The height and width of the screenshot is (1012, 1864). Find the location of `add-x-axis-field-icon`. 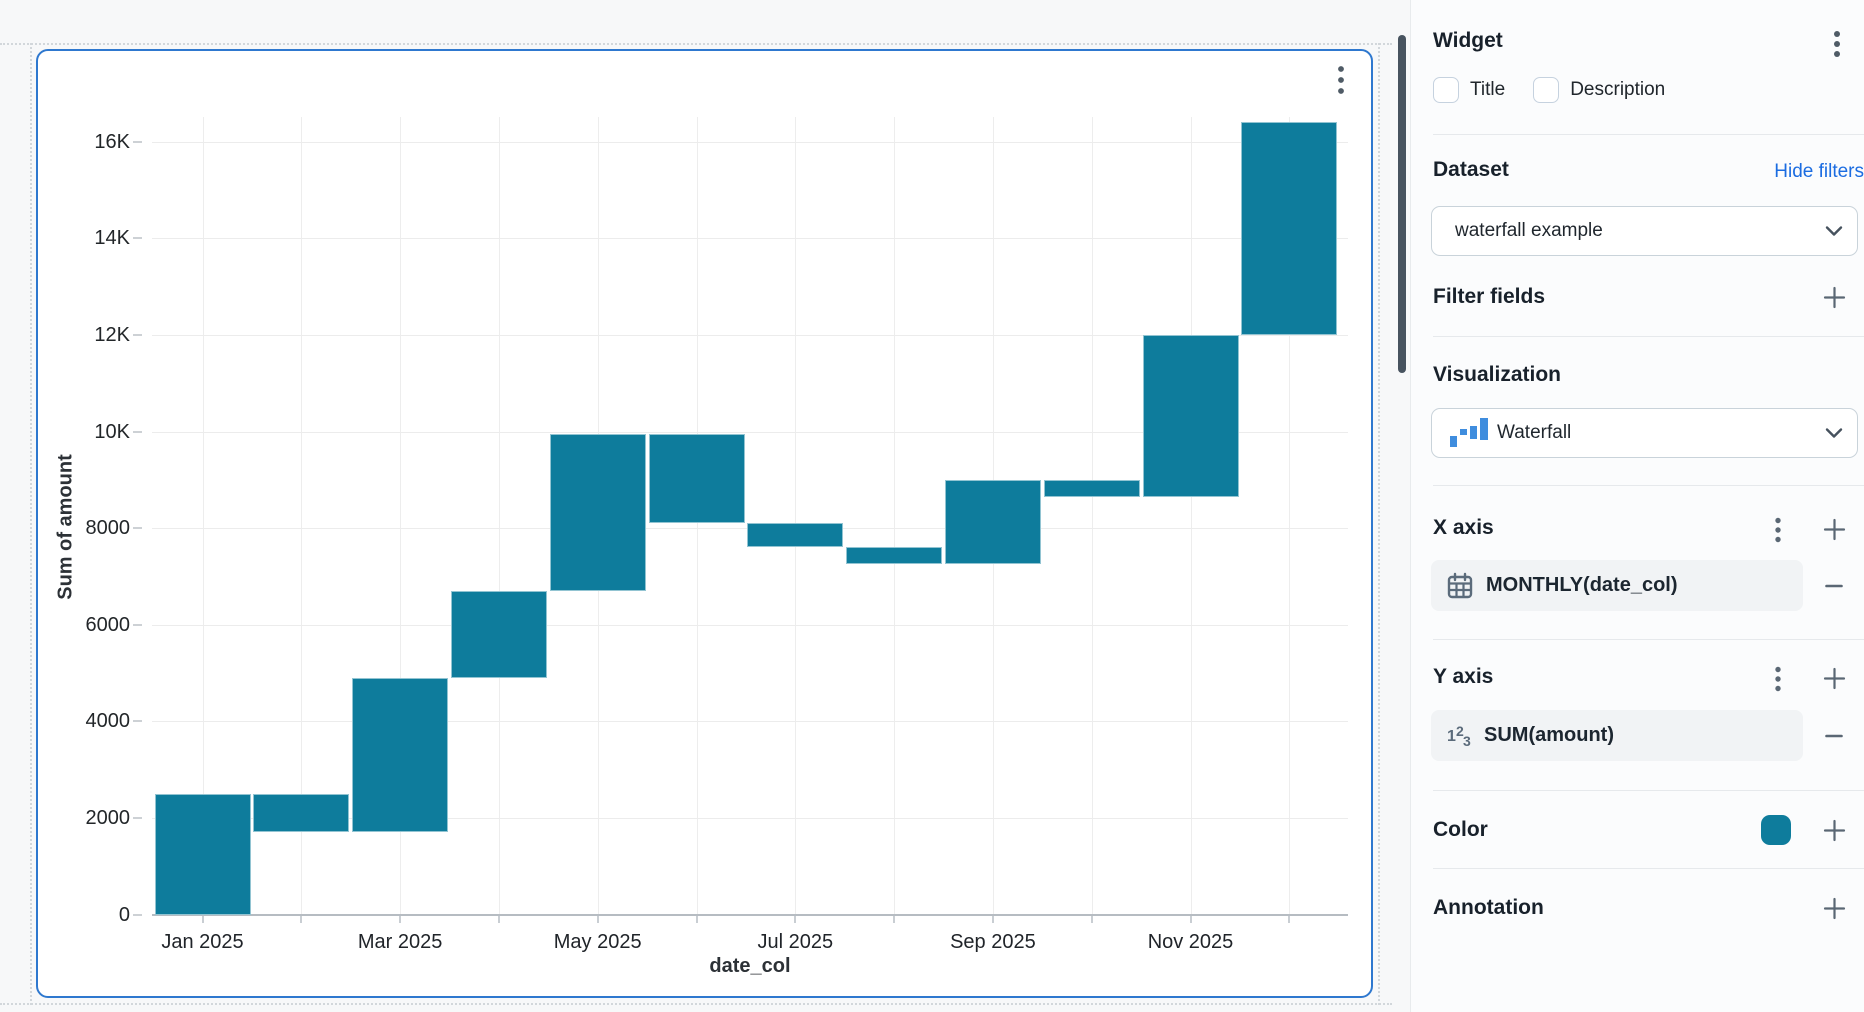

add-x-axis-field-icon is located at coordinates (1834, 529).